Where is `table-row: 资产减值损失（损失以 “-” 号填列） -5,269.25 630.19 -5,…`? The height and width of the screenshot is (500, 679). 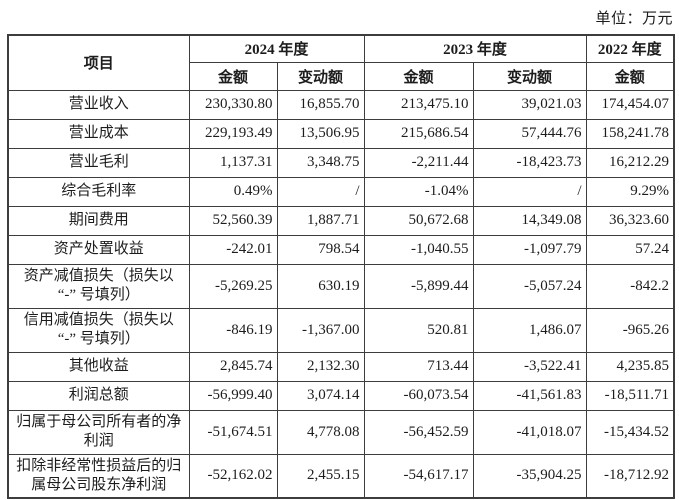 table-row: 资产减值损失（损失以 “-” 号填列） -5,269.25 630.19 -5,… is located at coordinates (341, 286).